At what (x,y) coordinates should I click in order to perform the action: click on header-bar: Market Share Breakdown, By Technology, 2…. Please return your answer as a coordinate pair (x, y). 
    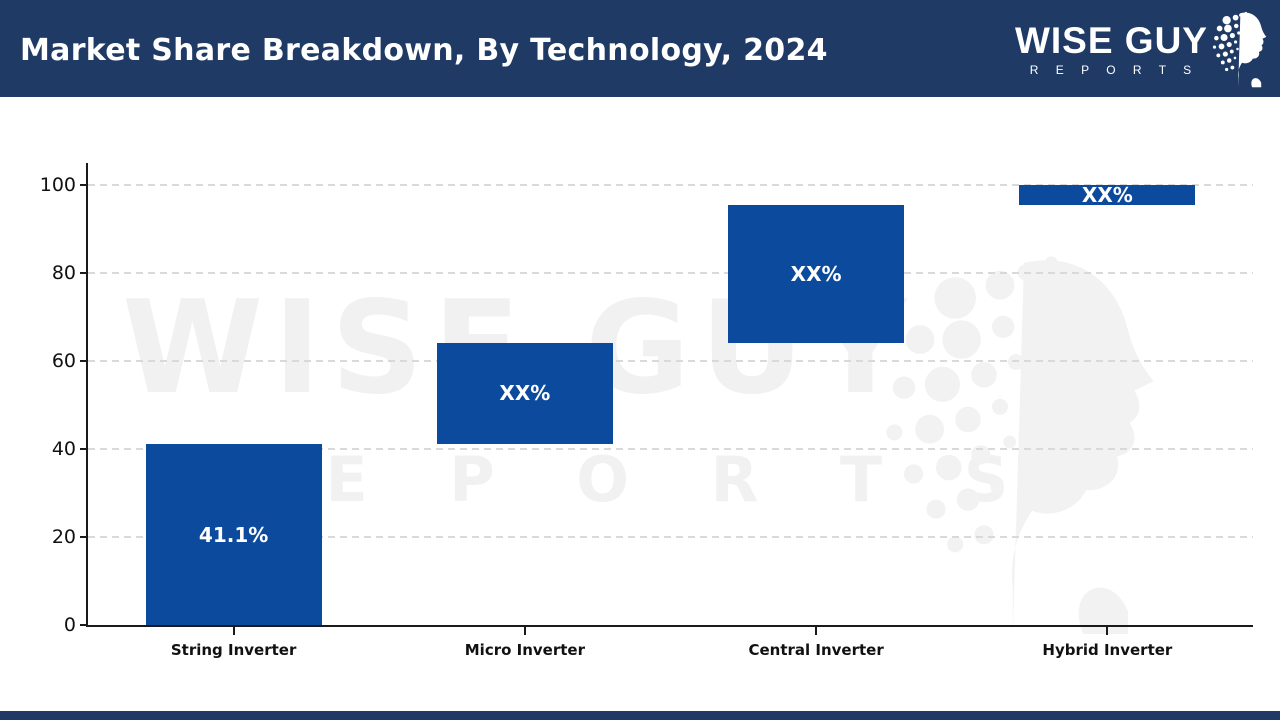
    Looking at the image, I should click on (640, 48).